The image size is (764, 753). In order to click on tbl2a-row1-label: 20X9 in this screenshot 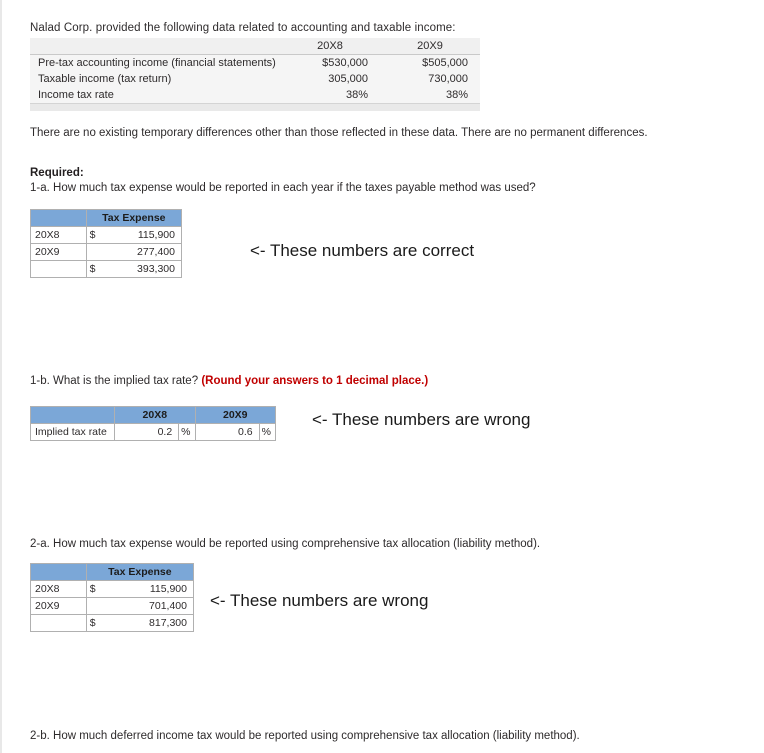, I will do `click(58, 606)`.